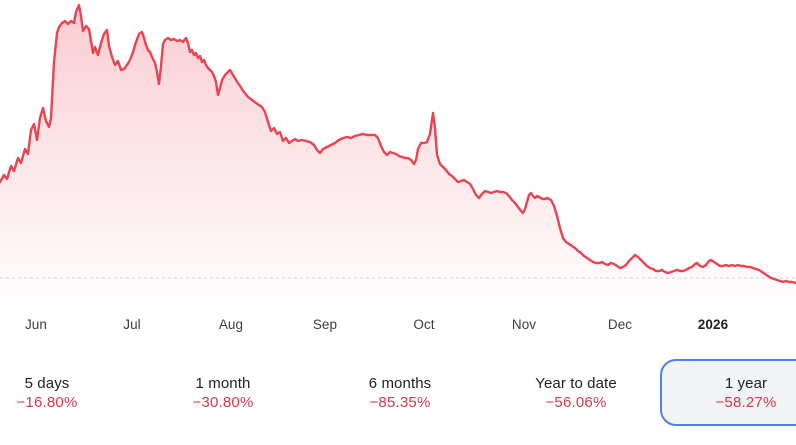  I want to click on range-label: 6 months, so click(400, 383).